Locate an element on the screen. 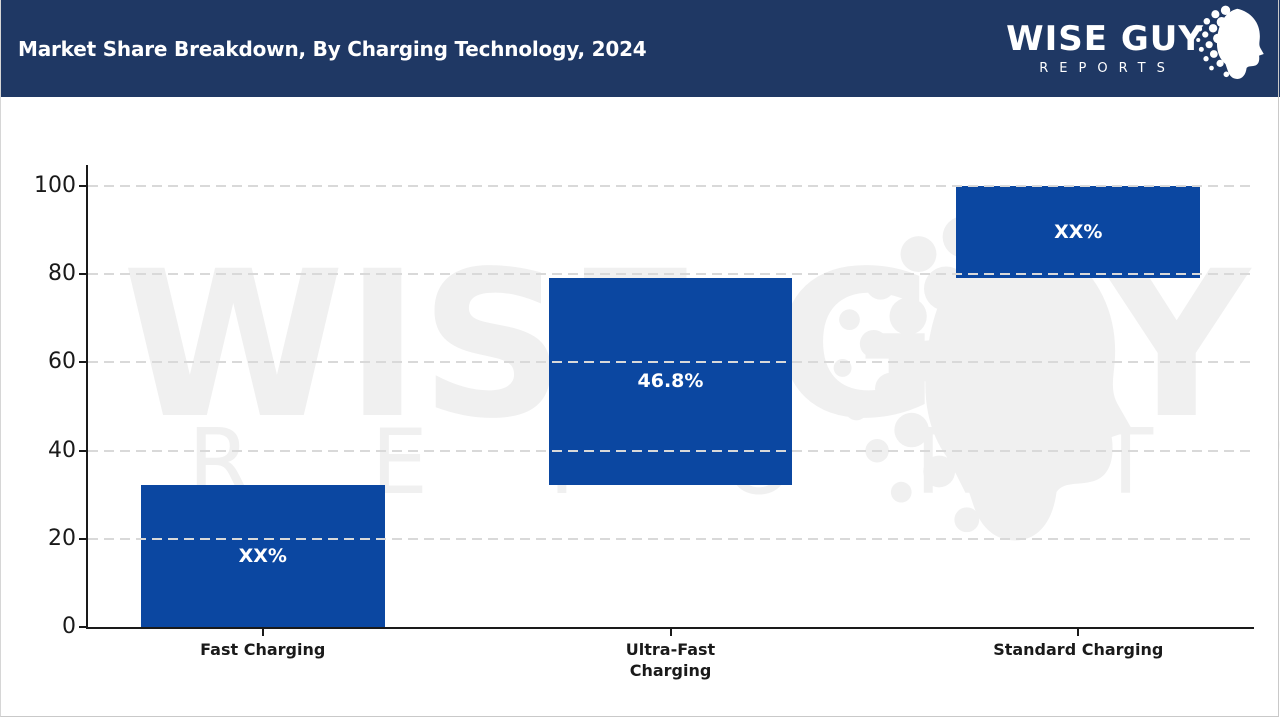  y-tick-label: 0 is located at coordinates (69, 626).